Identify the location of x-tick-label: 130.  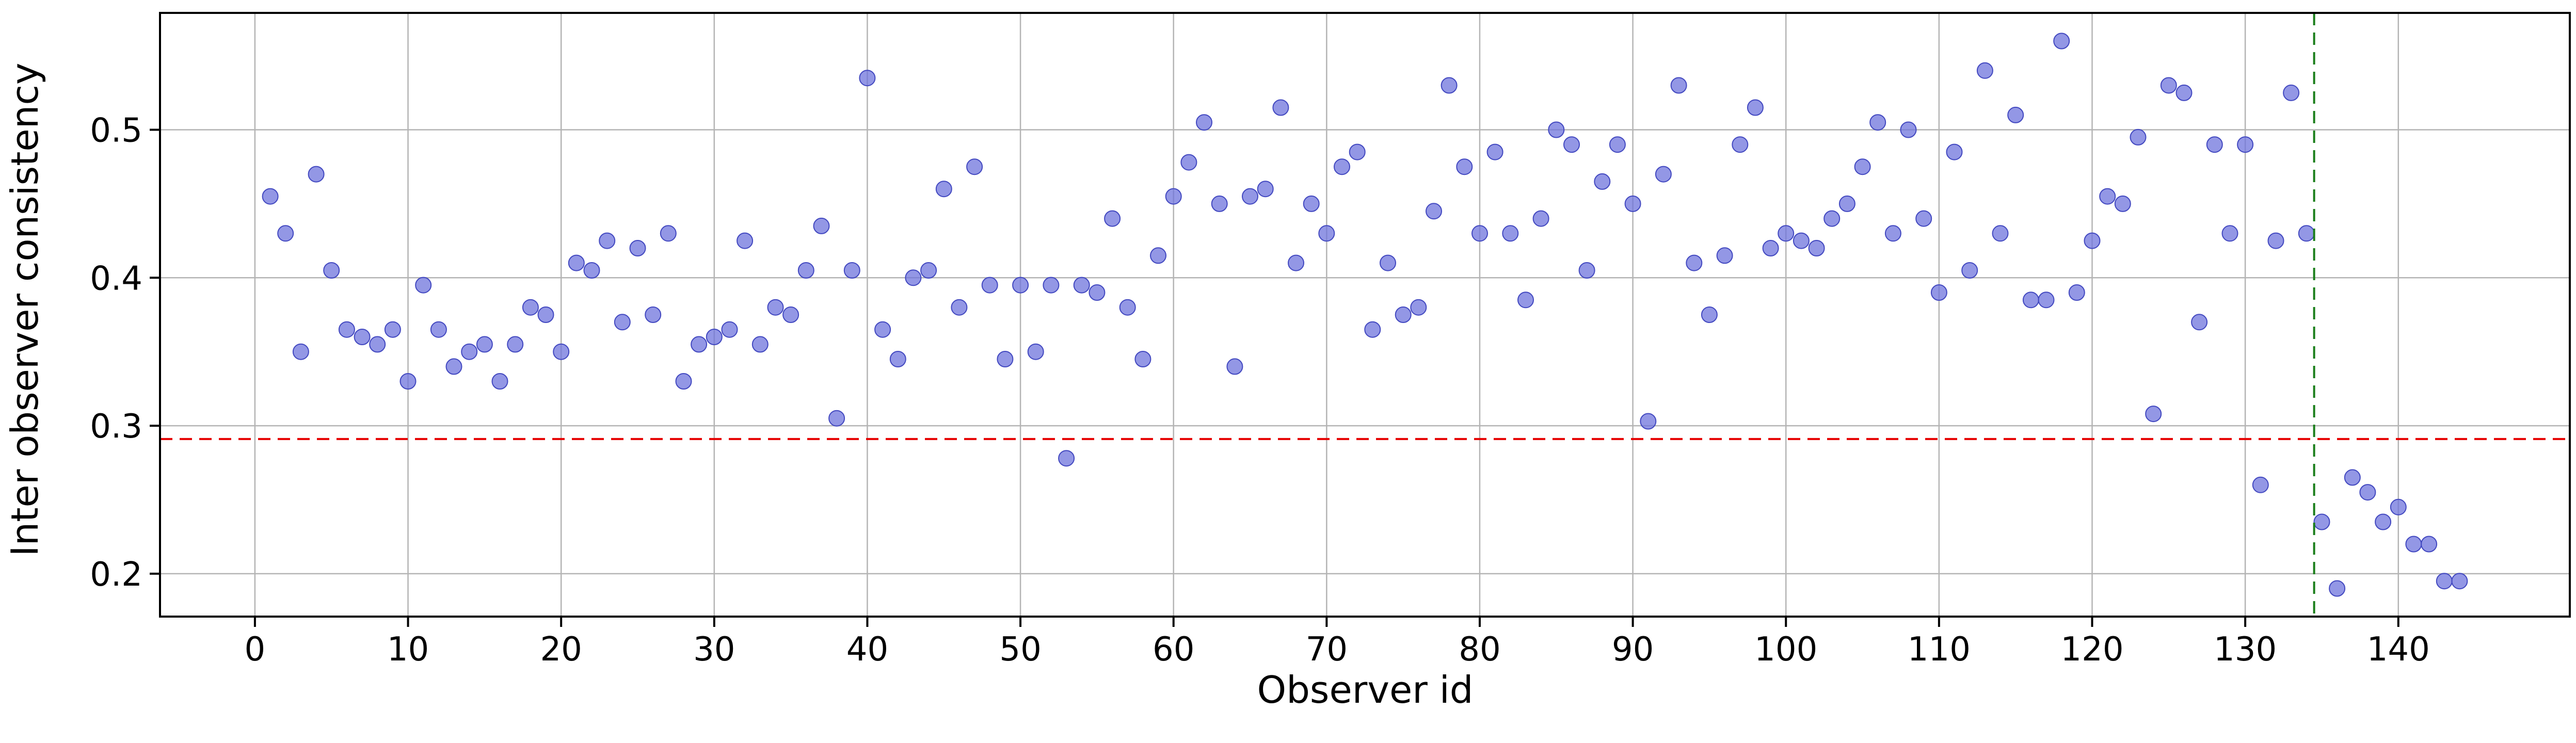
(2245, 650).